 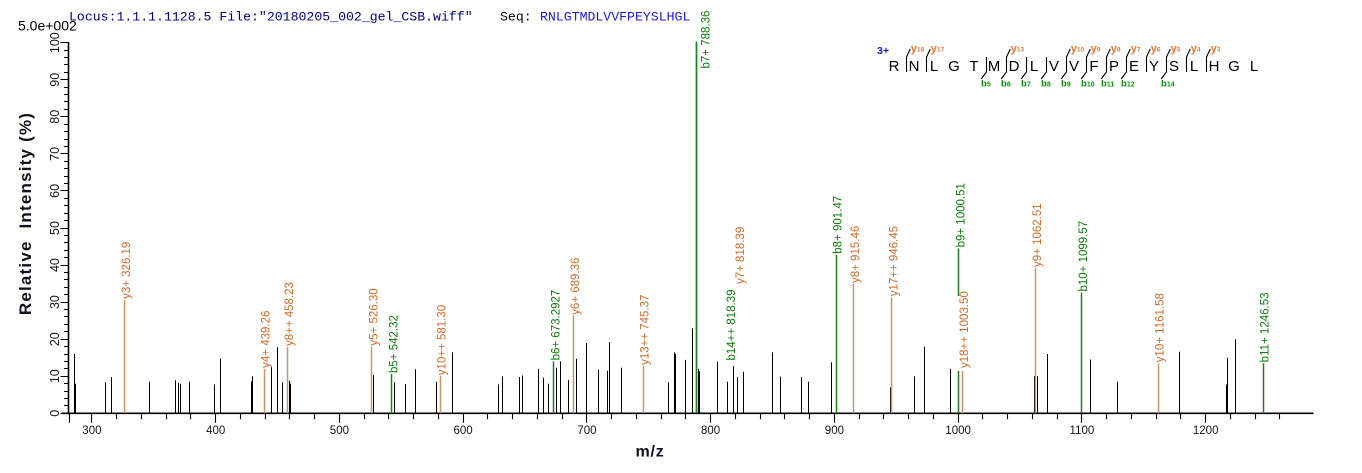 What do you see at coordinates (1018, 49) in the screenshot?
I see `svg-text: y13` at bounding box center [1018, 49].